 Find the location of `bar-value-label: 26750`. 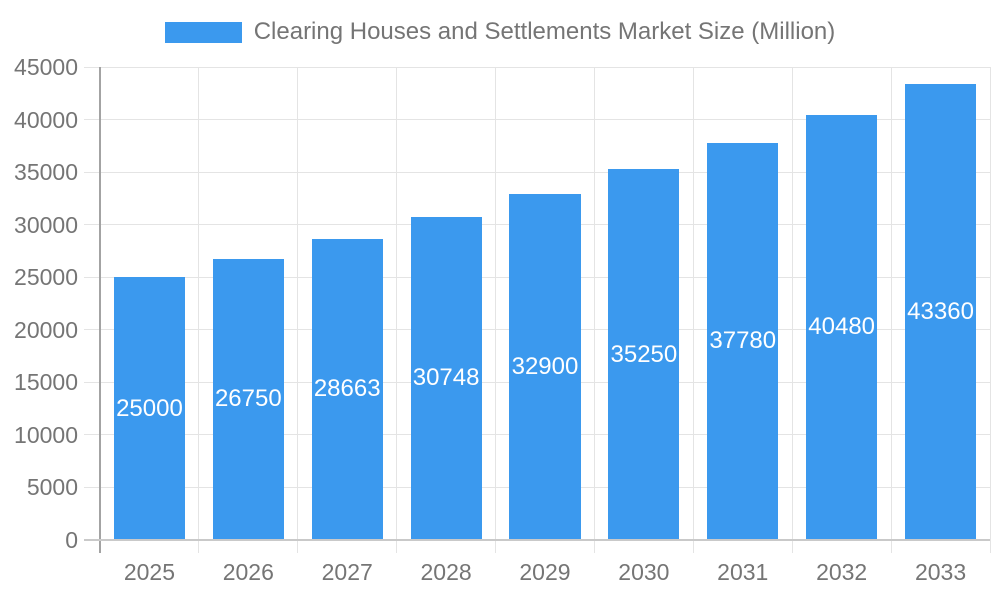

bar-value-label: 26750 is located at coordinates (248, 399).